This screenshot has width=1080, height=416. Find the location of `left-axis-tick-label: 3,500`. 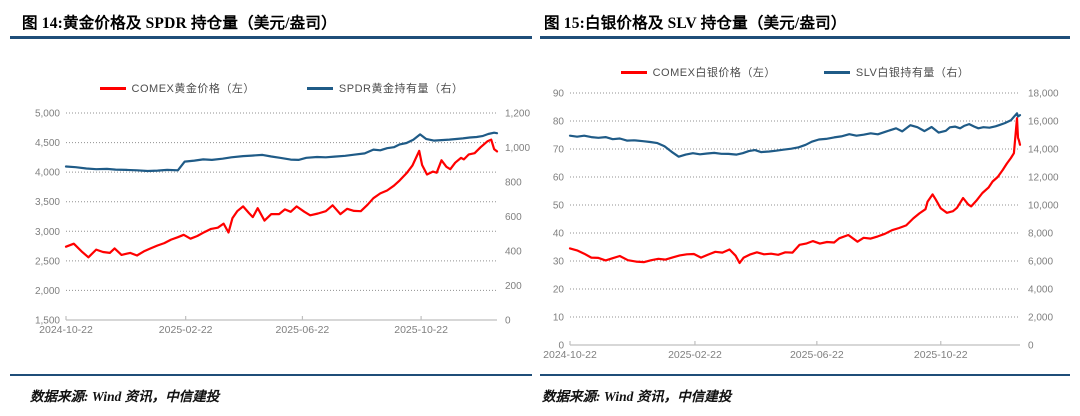

left-axis-tick-label: 3,500 is located at coordinates (47, 202).